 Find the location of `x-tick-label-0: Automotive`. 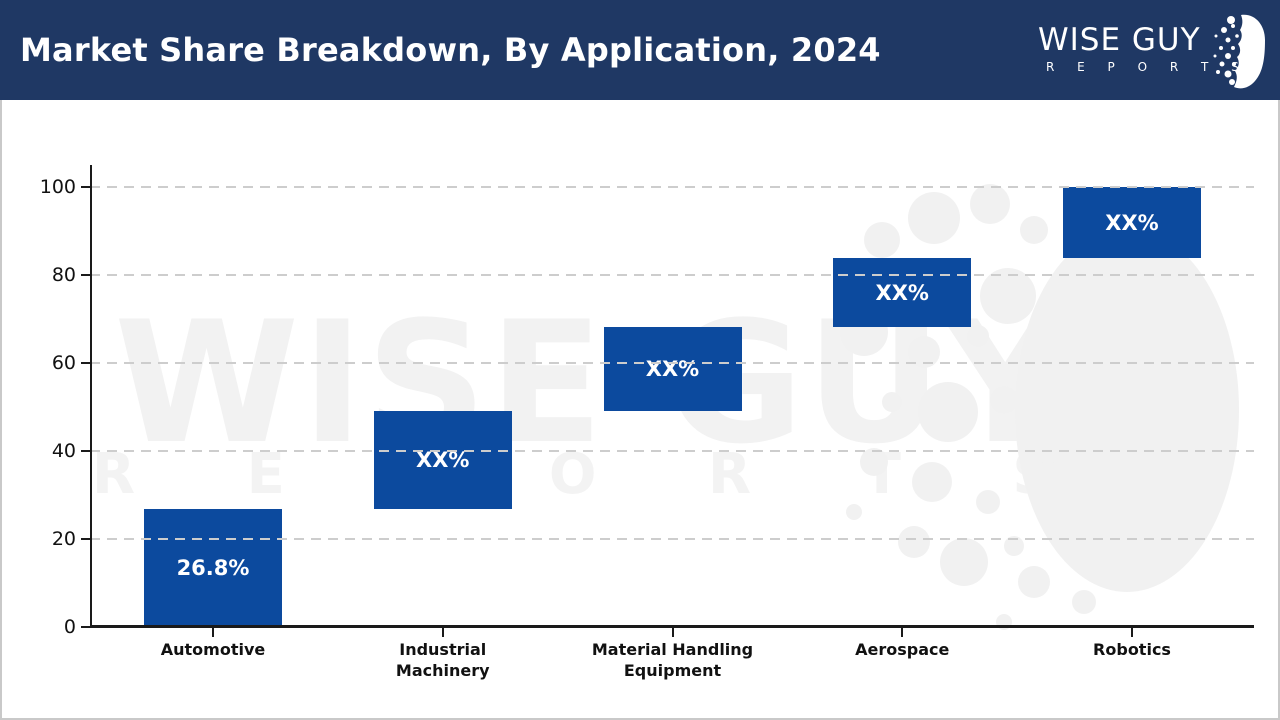

x-tick-label-0: Automotive is located at coordinates (213, 649).